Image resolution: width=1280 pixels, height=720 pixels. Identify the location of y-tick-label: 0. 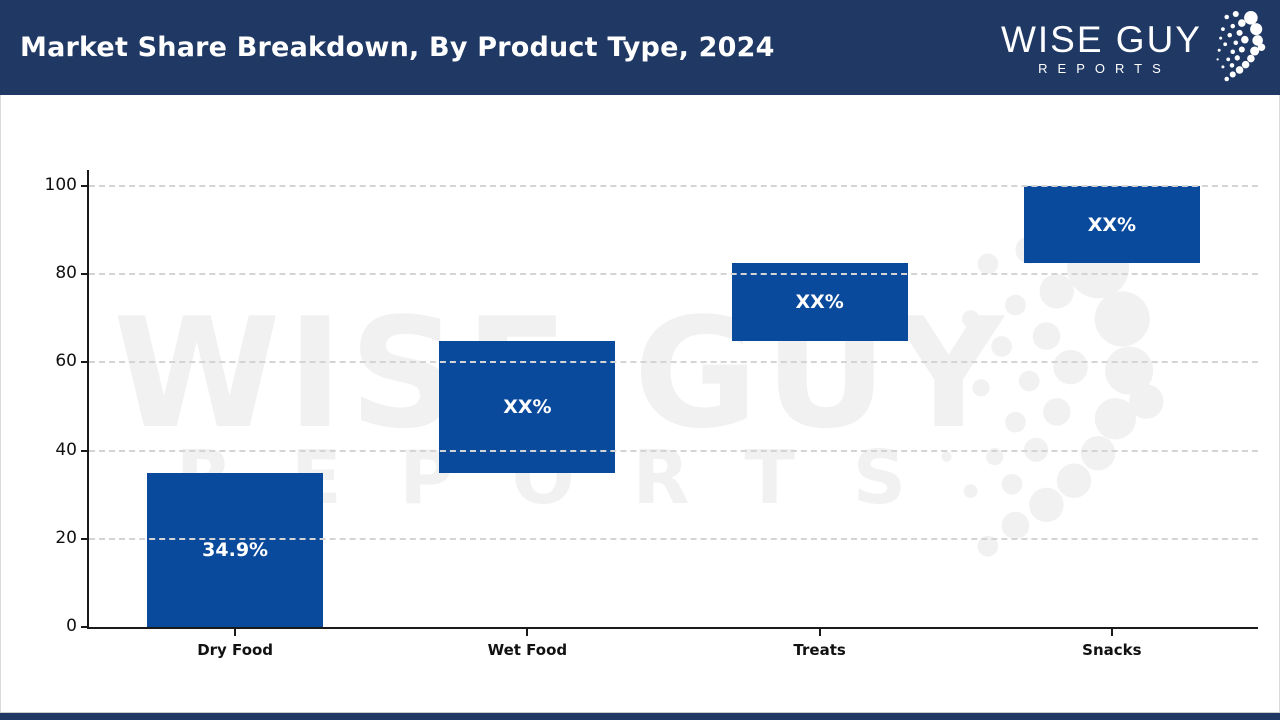
(71, 626).